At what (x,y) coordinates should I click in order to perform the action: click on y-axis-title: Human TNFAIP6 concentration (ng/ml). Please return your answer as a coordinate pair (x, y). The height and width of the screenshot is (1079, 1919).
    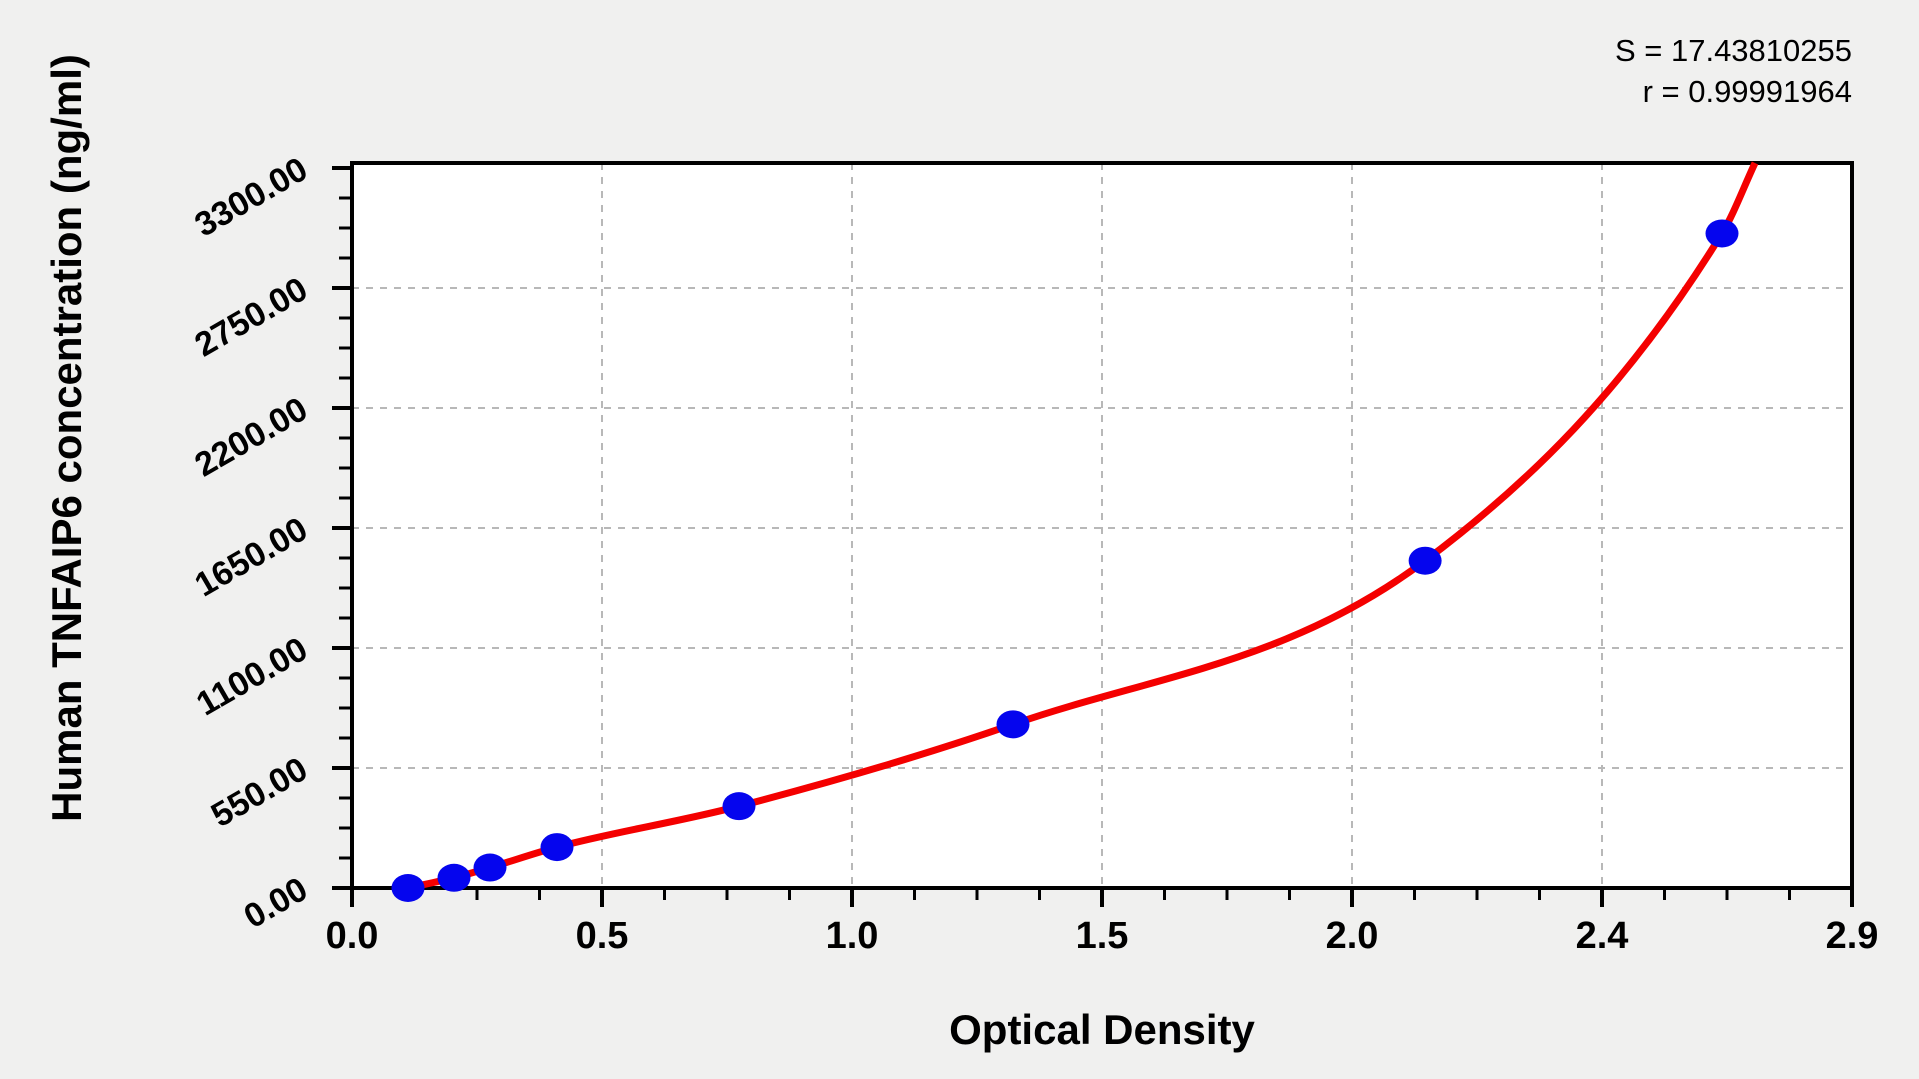
    Looking at the image, I should click on (66, 438).